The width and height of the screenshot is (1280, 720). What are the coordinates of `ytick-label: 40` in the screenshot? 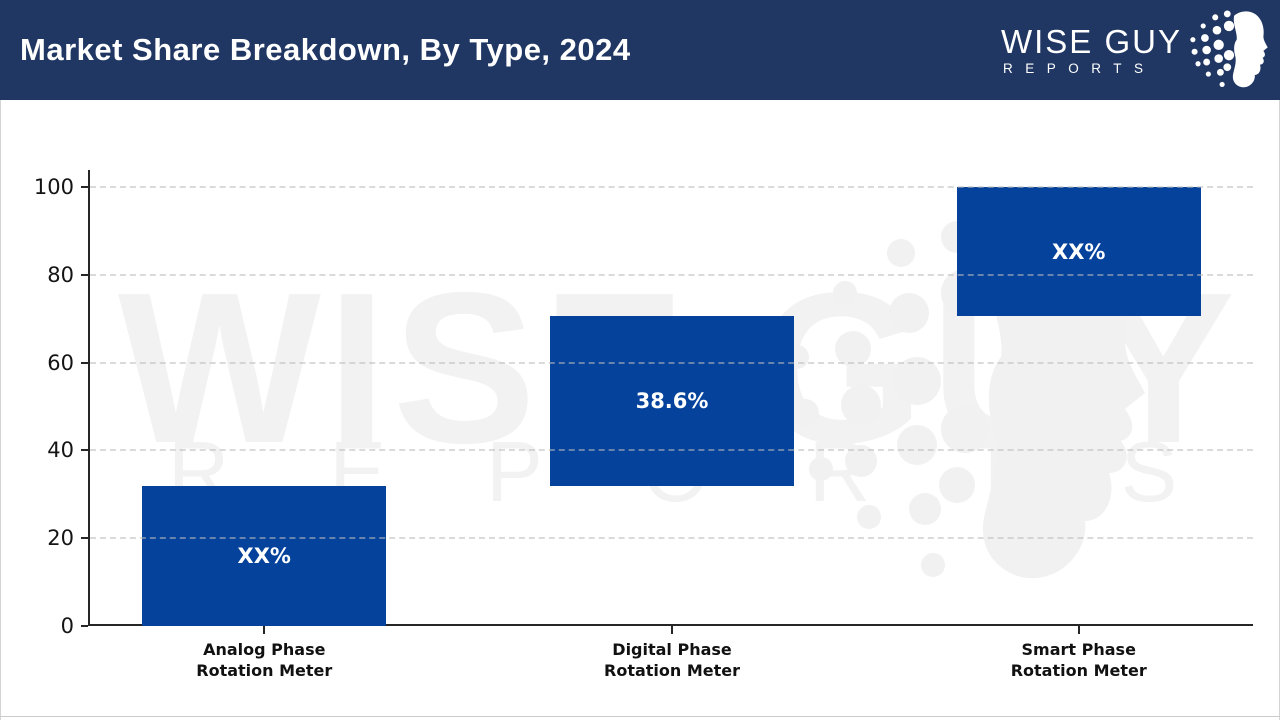 It's located at (60, 450).